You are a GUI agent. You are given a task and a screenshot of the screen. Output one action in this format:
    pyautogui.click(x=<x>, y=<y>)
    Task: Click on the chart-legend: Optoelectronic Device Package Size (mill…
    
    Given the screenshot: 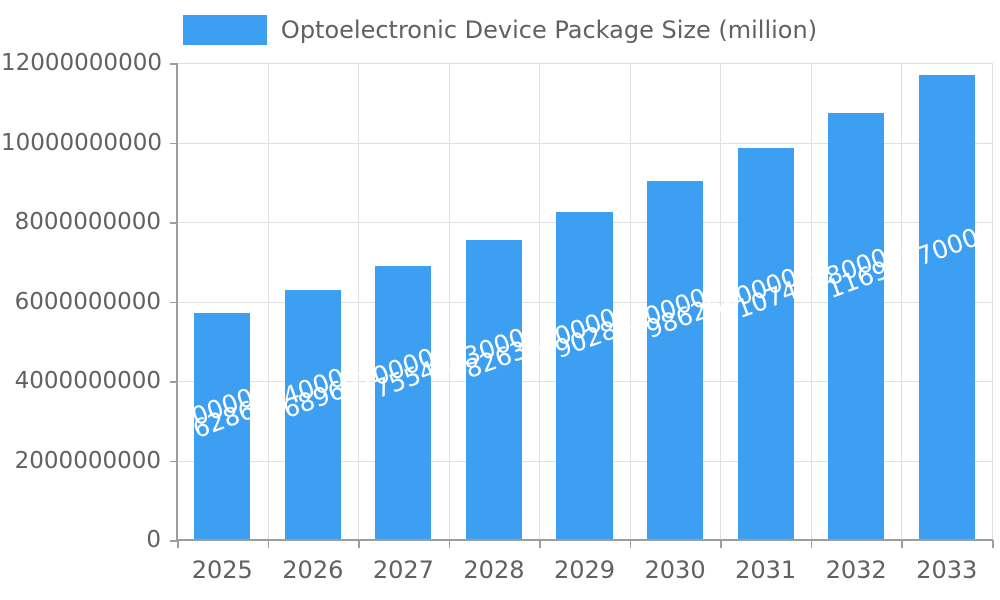 What is the action you would take?
    pyautogui.click(x=500, y=30)
    